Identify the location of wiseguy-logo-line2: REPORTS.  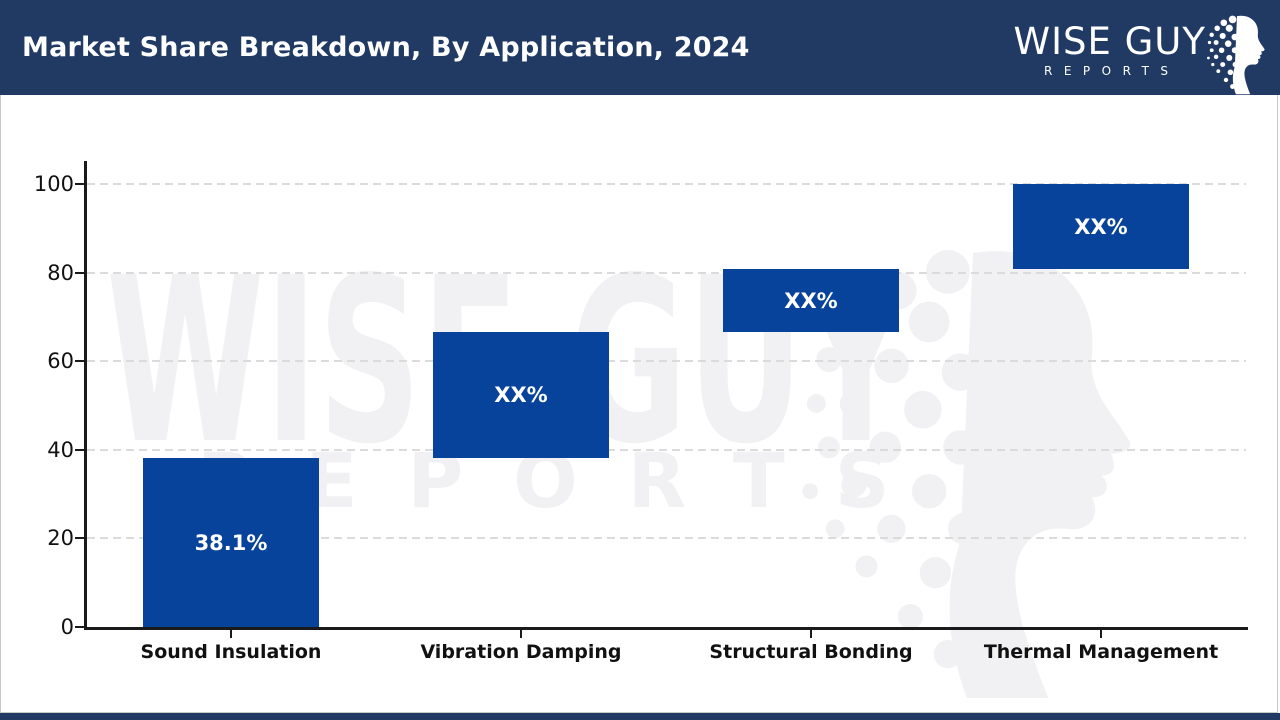
(1112, 70).